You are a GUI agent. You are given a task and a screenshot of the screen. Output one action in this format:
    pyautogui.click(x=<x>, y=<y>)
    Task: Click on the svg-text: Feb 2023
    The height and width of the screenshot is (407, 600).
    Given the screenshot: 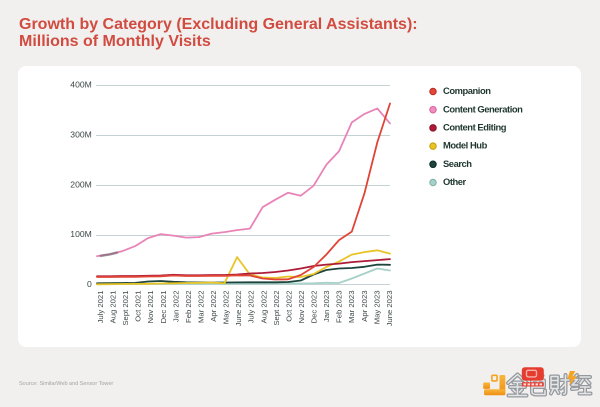 What is the action you would take?
    pyautogui.click(x=339, y=307)
    